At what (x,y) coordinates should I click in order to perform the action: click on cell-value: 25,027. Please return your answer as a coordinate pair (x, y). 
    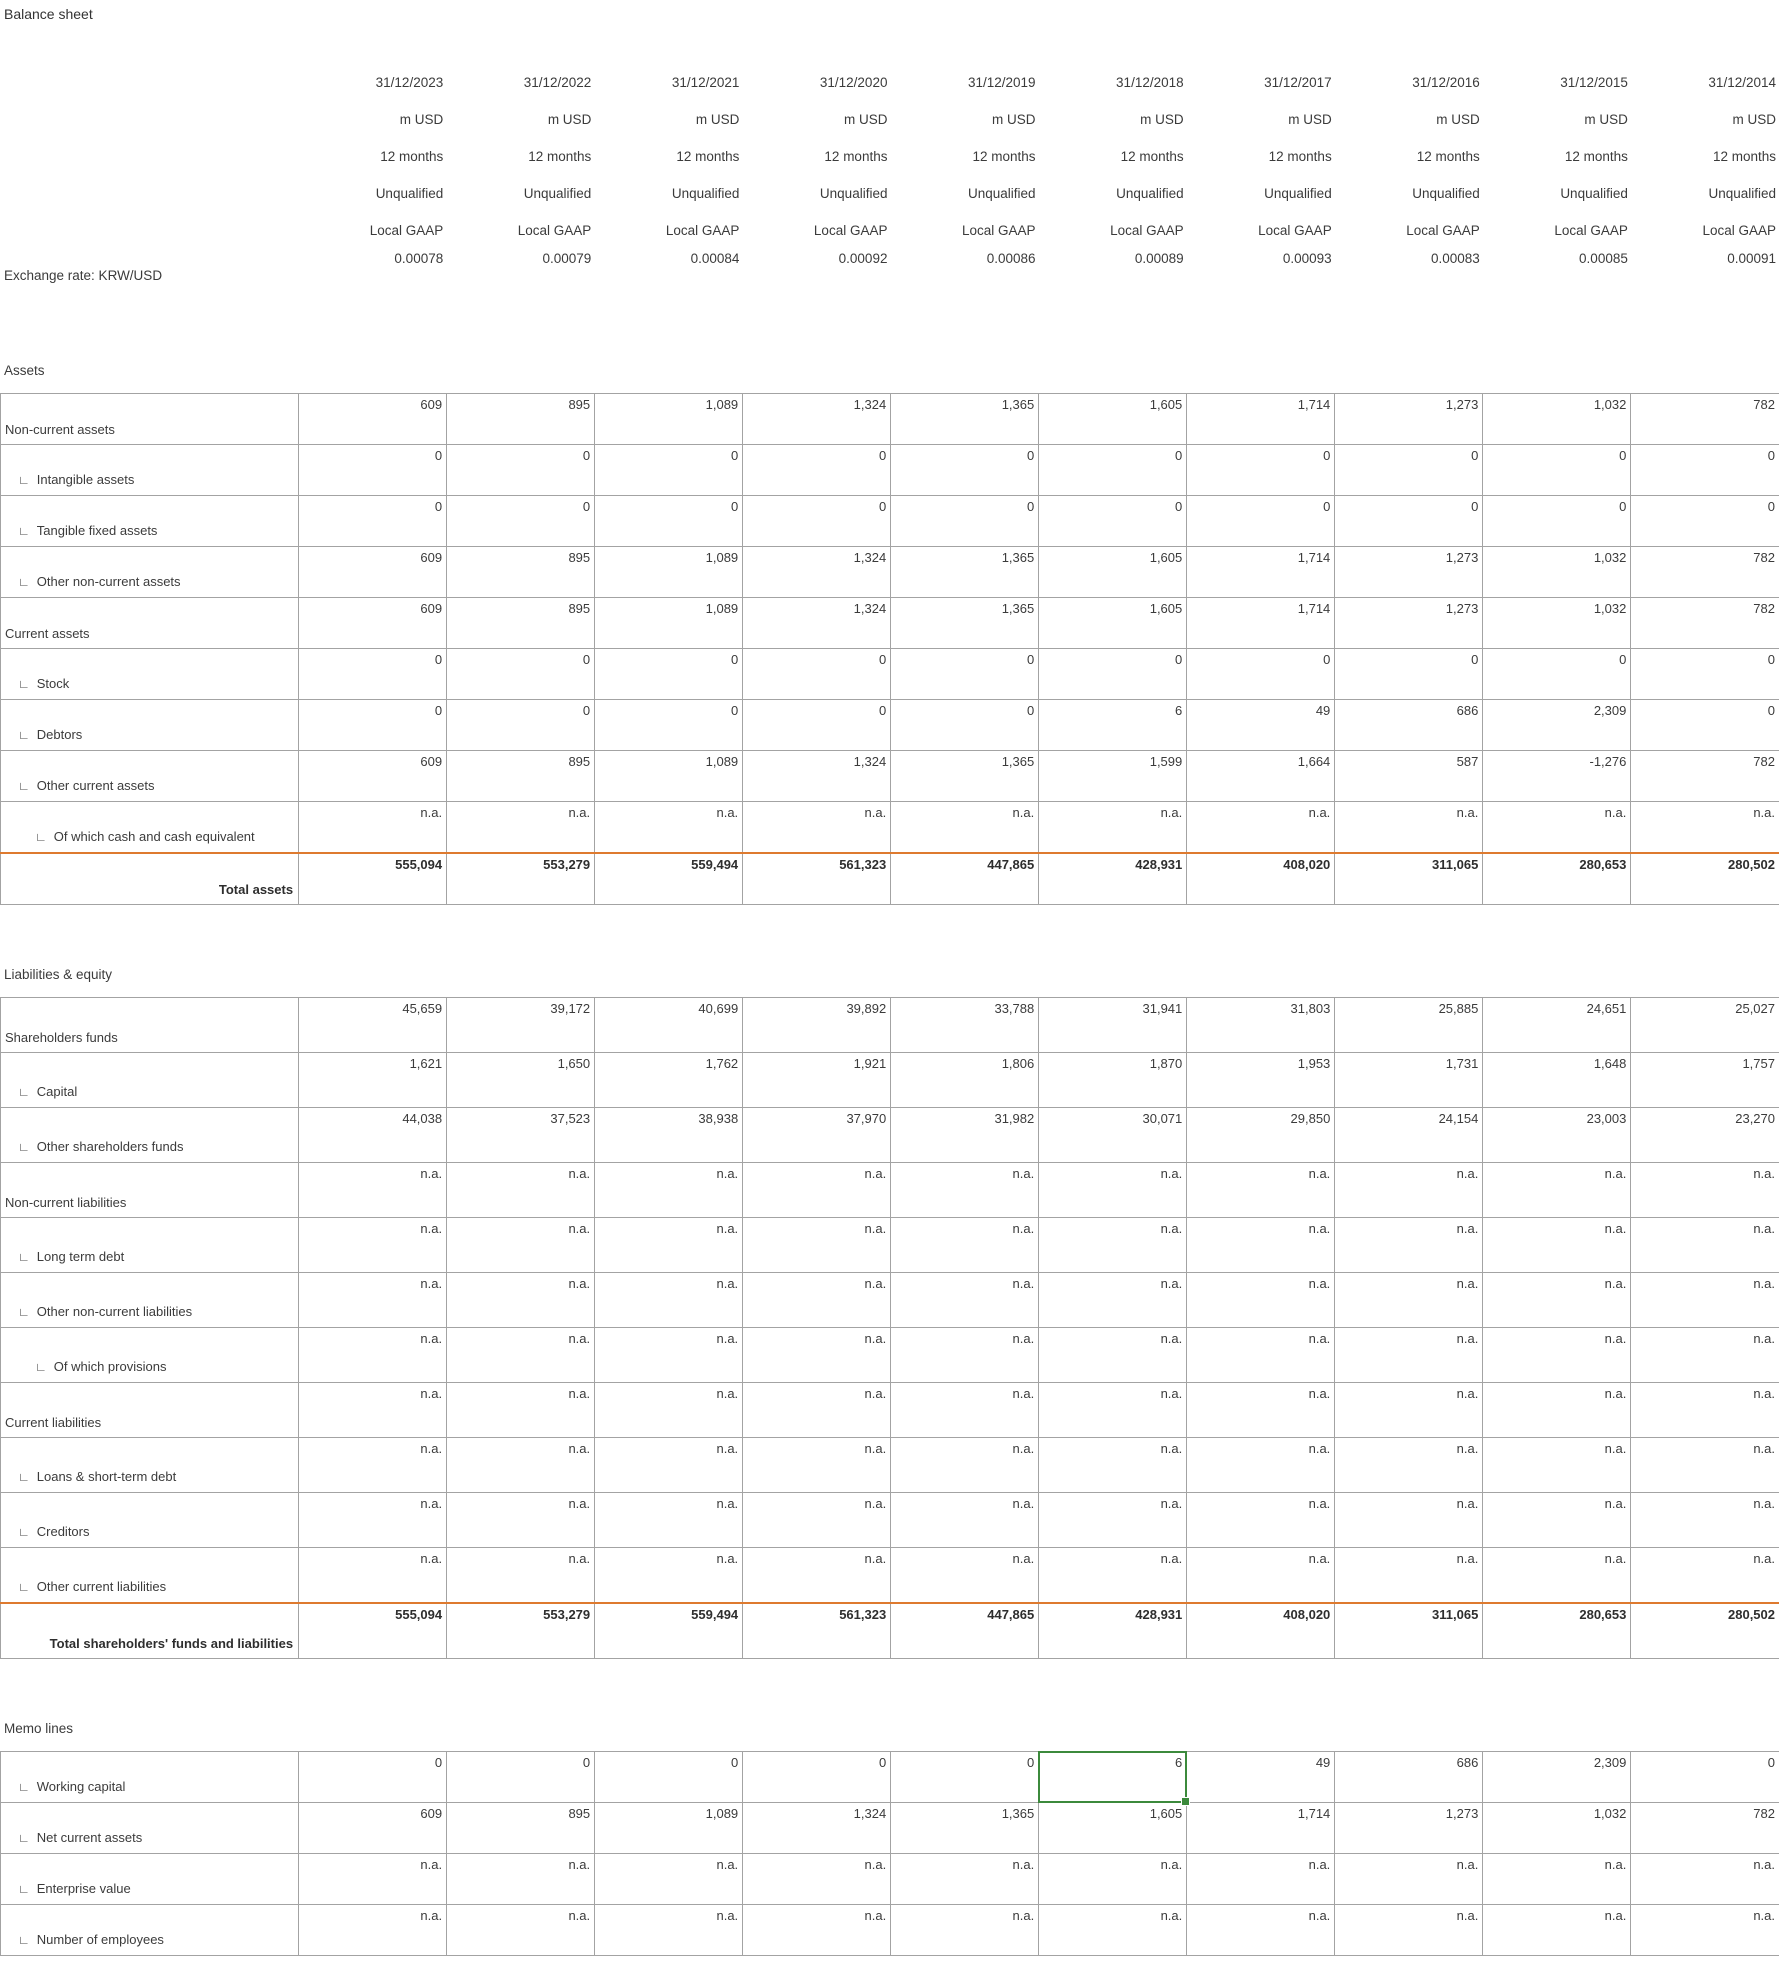
    Looking at the image, I should click on (1755, 1008).